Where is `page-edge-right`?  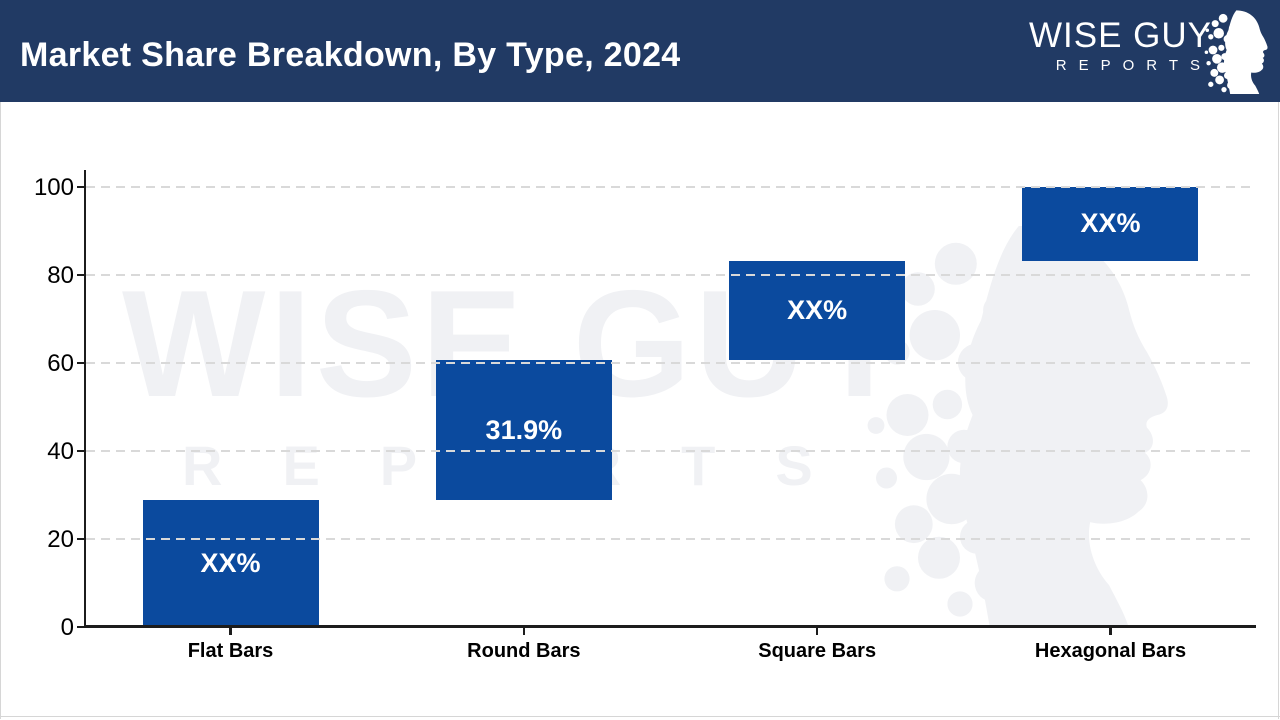 page-edge-right is located at coordinates (1278, 410).